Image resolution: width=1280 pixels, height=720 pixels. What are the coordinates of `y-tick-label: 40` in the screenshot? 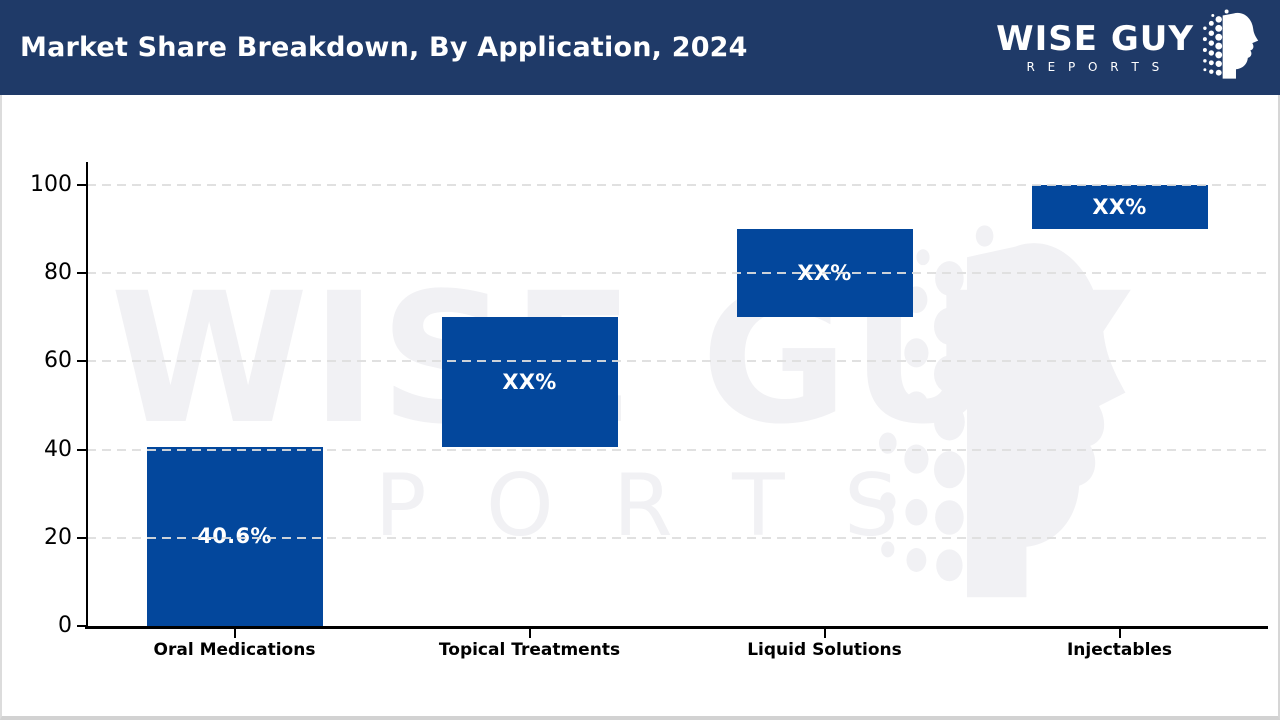 It's located at (58, 449).